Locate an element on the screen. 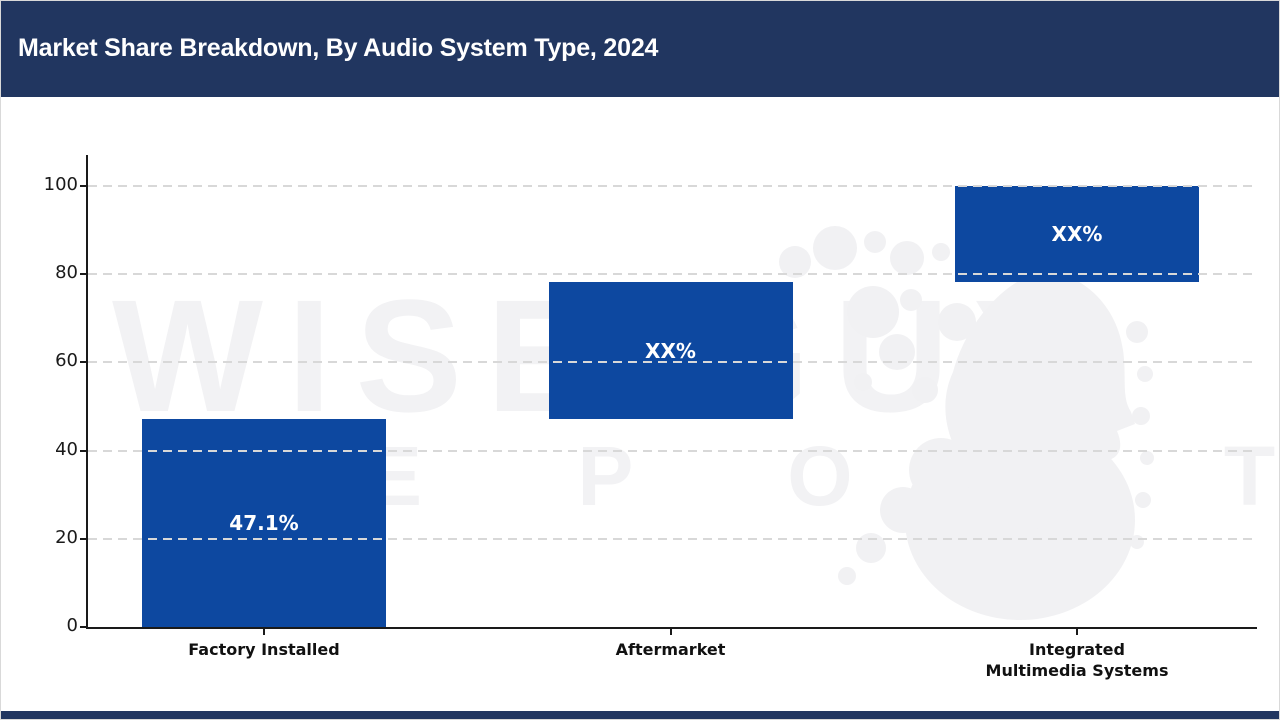 The height and width of the screenshot is (720, 1280). bar-factory-installed is located at coordinates (264, 523).